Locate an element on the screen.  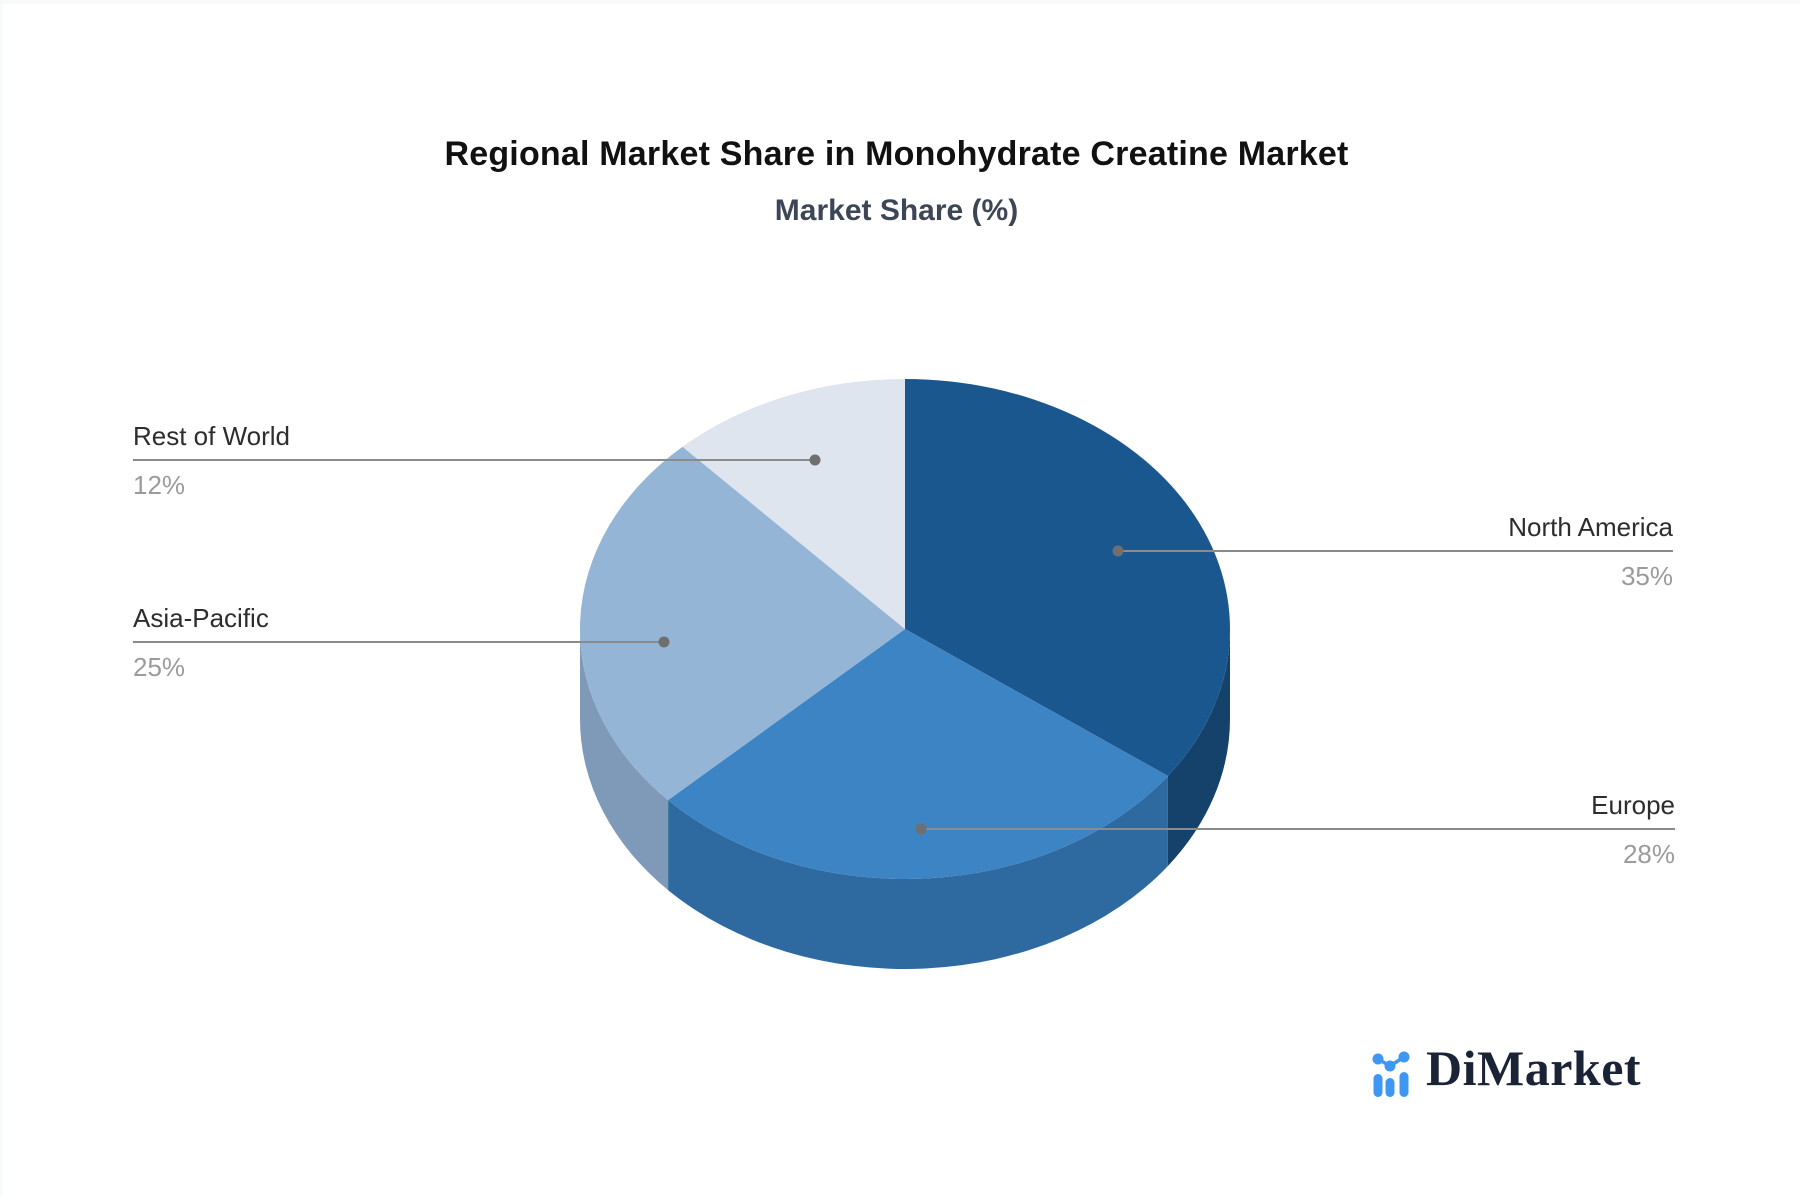
callout-label: North America is located at coordinates (1590, 527).